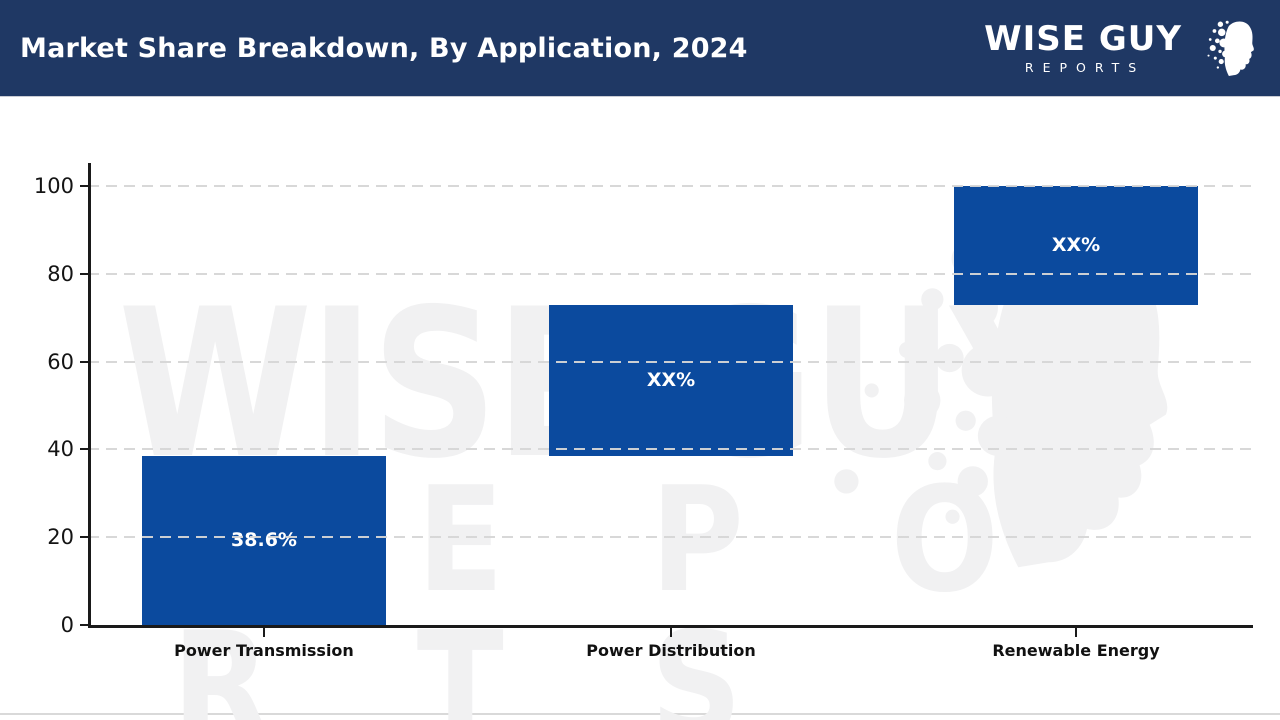 Image resolution: width=1280 pixels, height=720 pixels. I want to click on bar-power-transmission: 38.6%, so click(264, 540).